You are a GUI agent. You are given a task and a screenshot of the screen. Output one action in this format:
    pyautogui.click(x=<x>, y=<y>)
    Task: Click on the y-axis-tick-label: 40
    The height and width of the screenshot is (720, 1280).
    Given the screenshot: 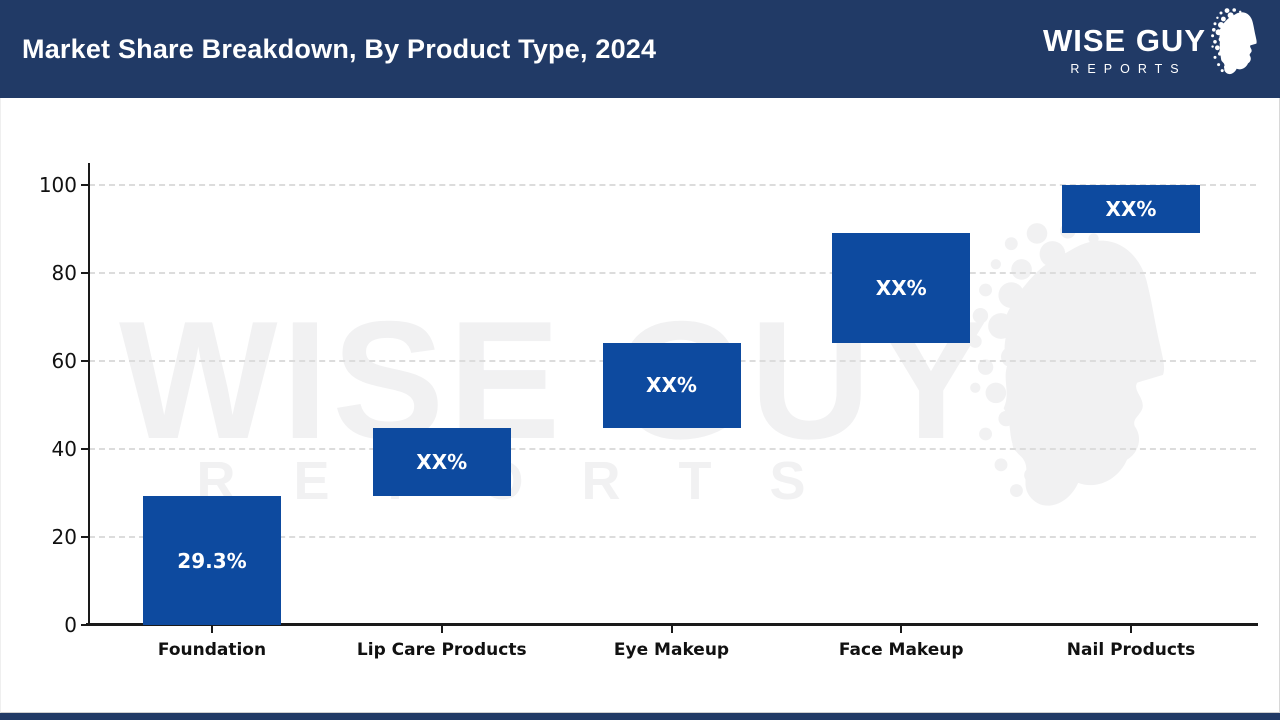 What is the action you would take?
    pyautogui.click(x=64, y=449)
    